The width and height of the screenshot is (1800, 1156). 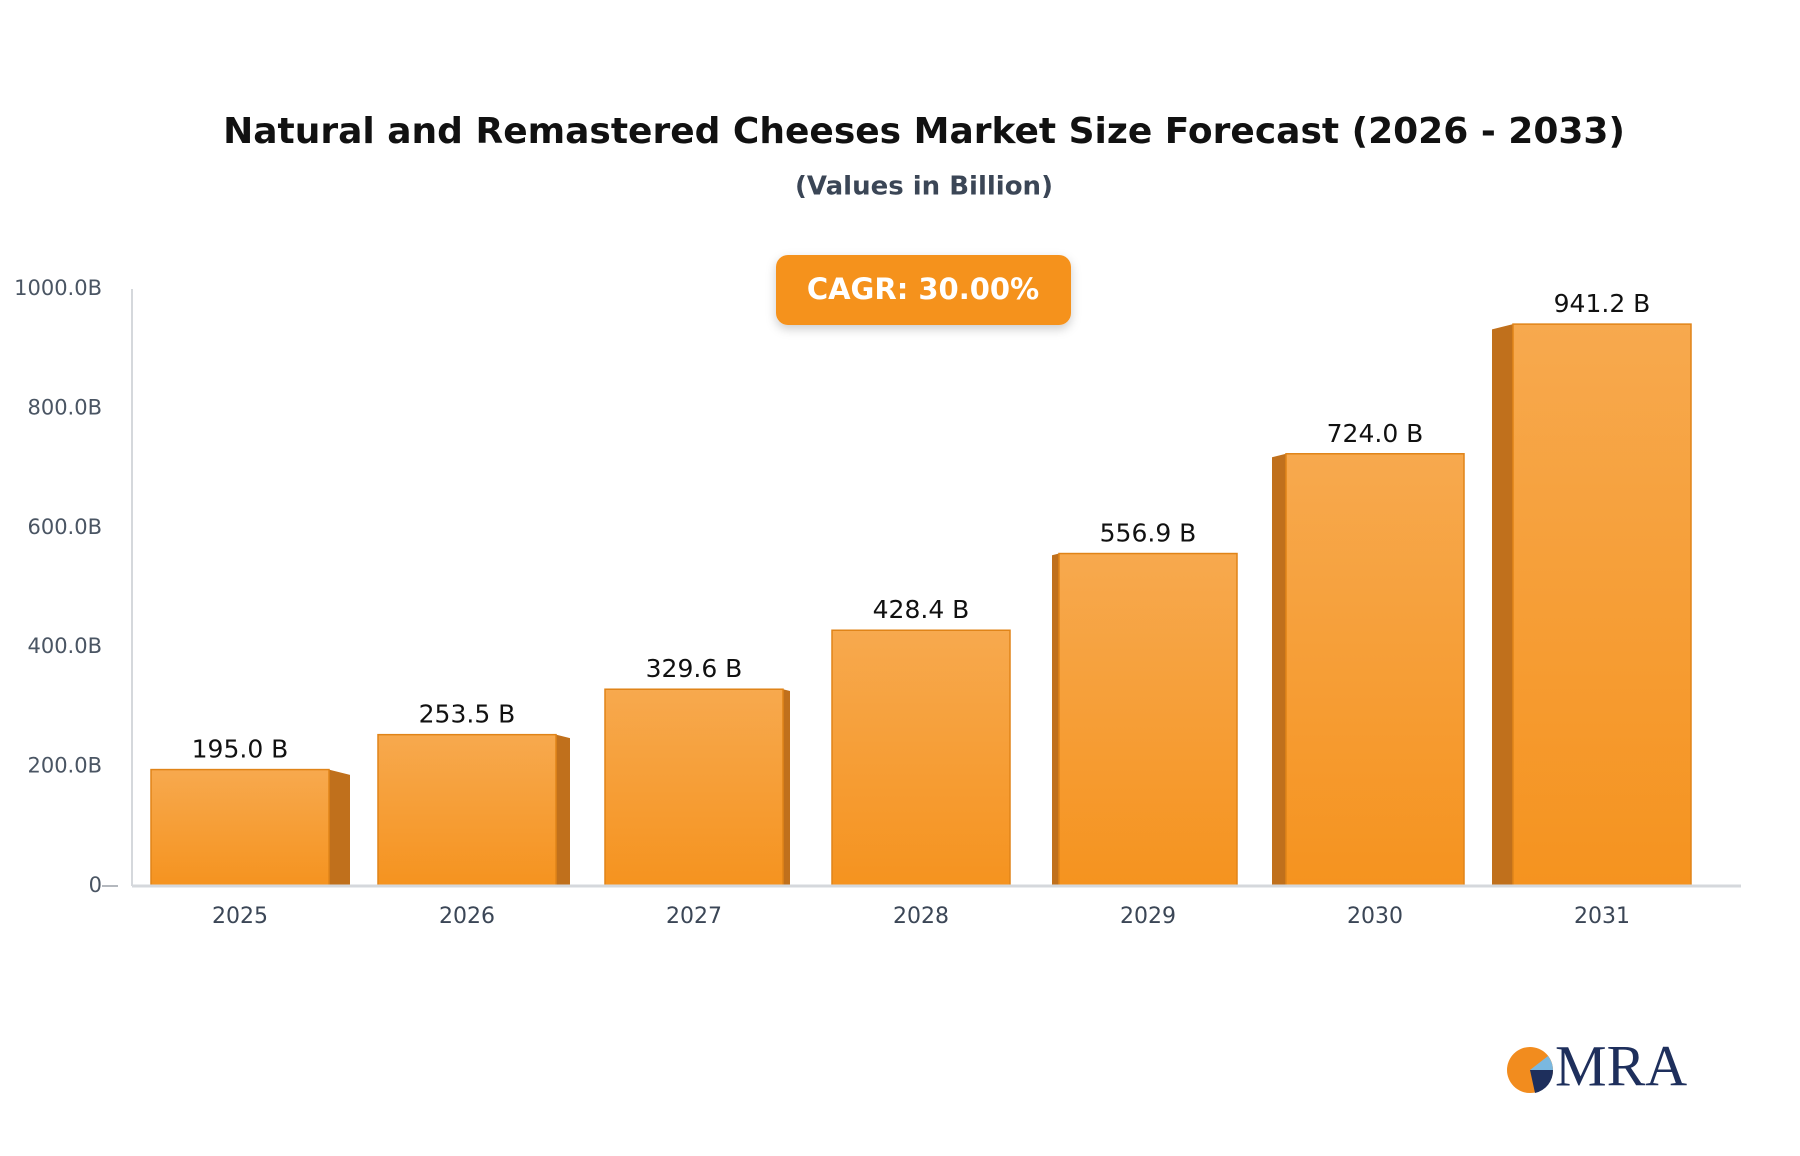 I want to click on y-tick-label: 600.0B, so click(x=64, y=527).